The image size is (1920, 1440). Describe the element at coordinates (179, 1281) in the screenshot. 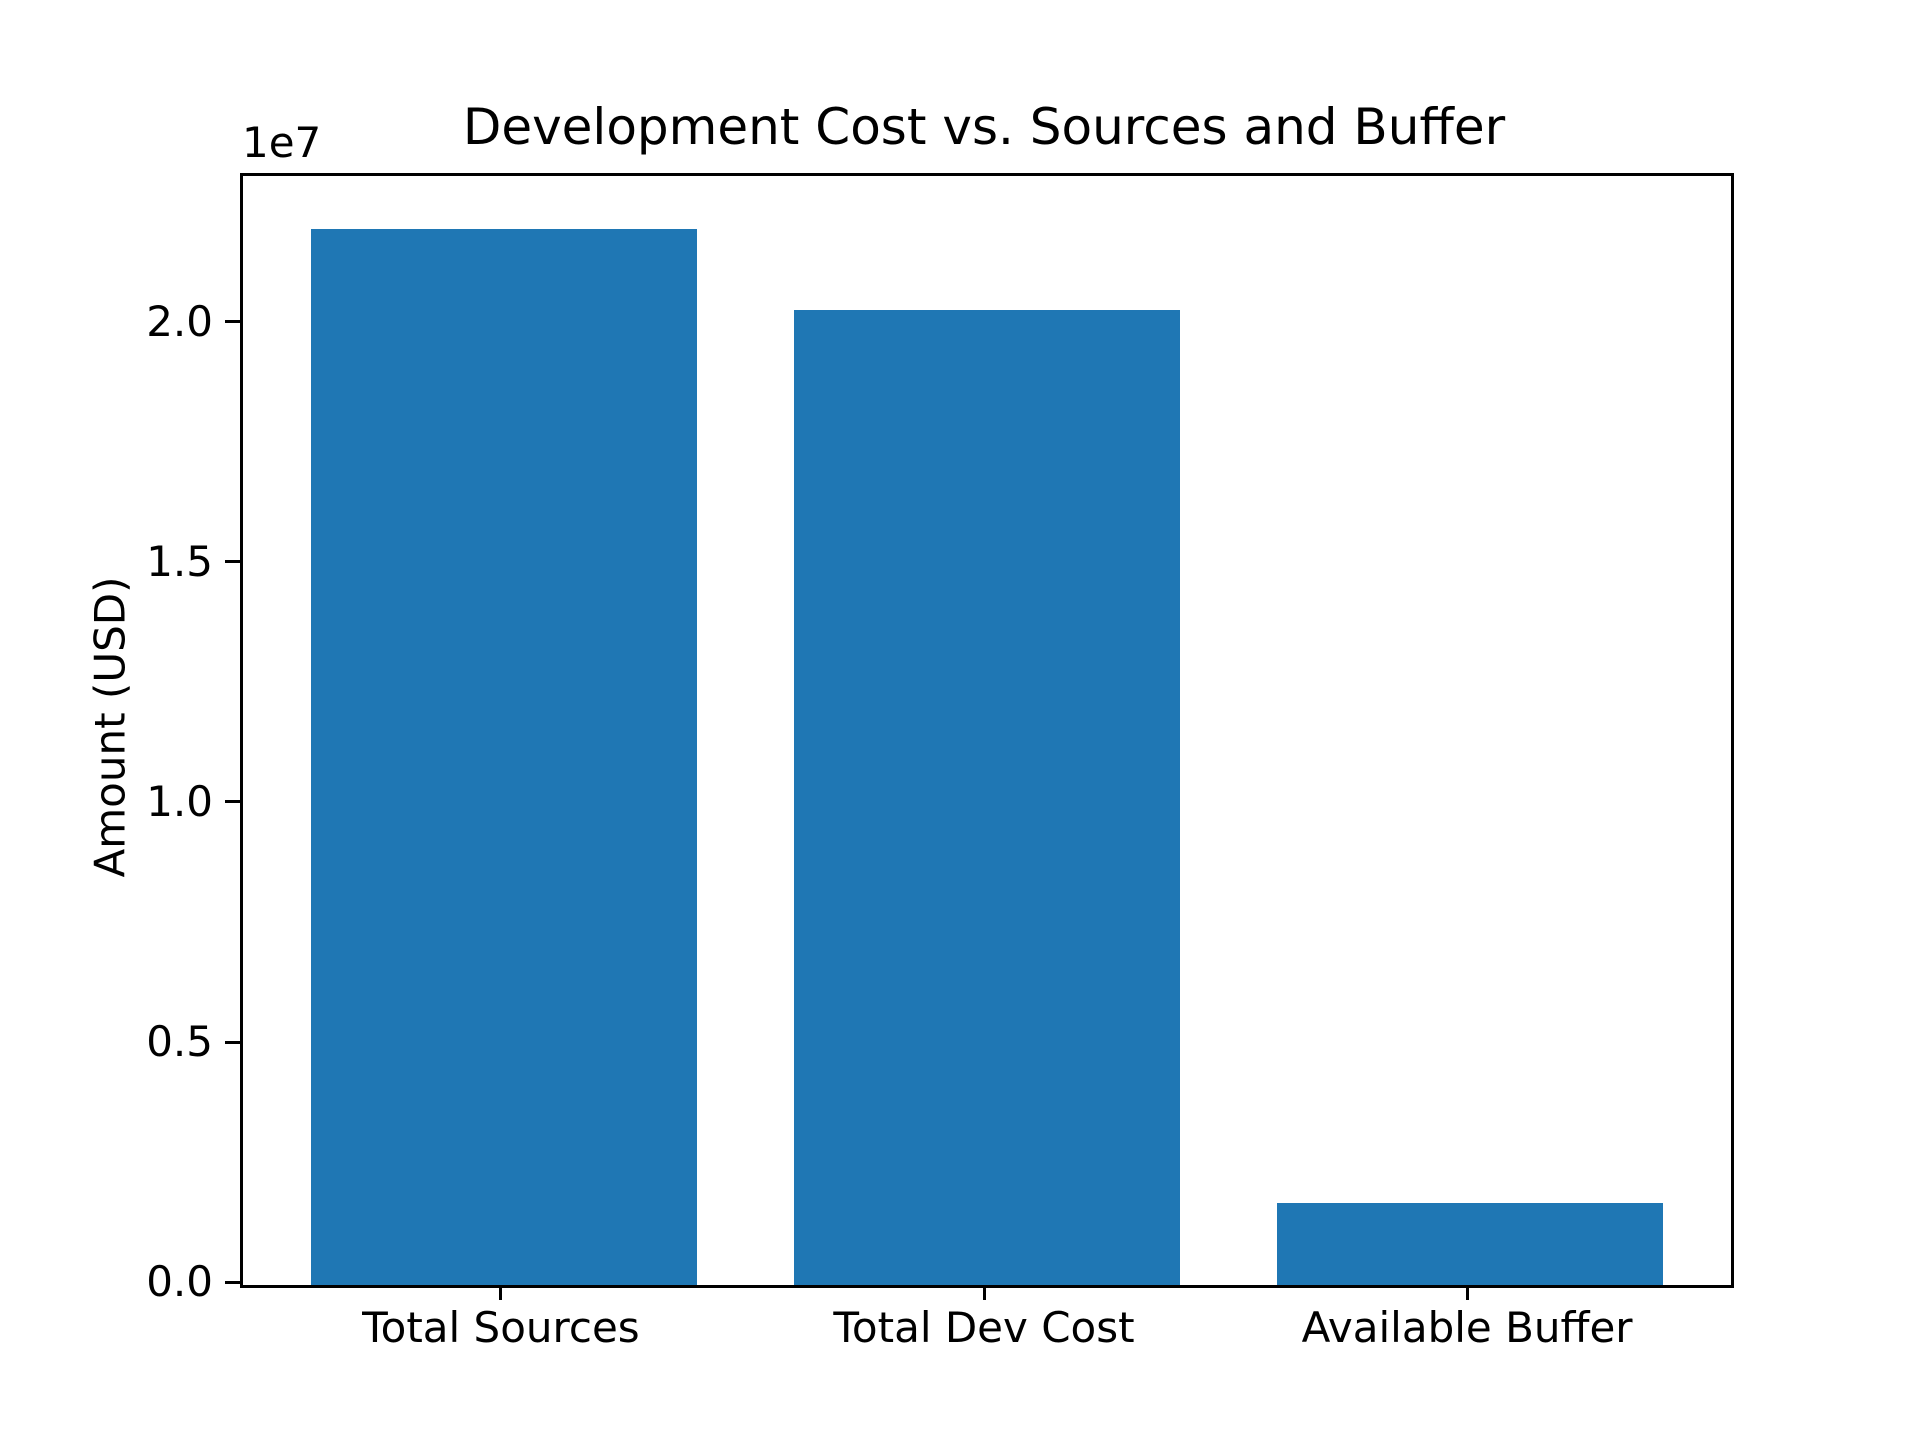

I see `y-tick-label: 0.0` at that location.